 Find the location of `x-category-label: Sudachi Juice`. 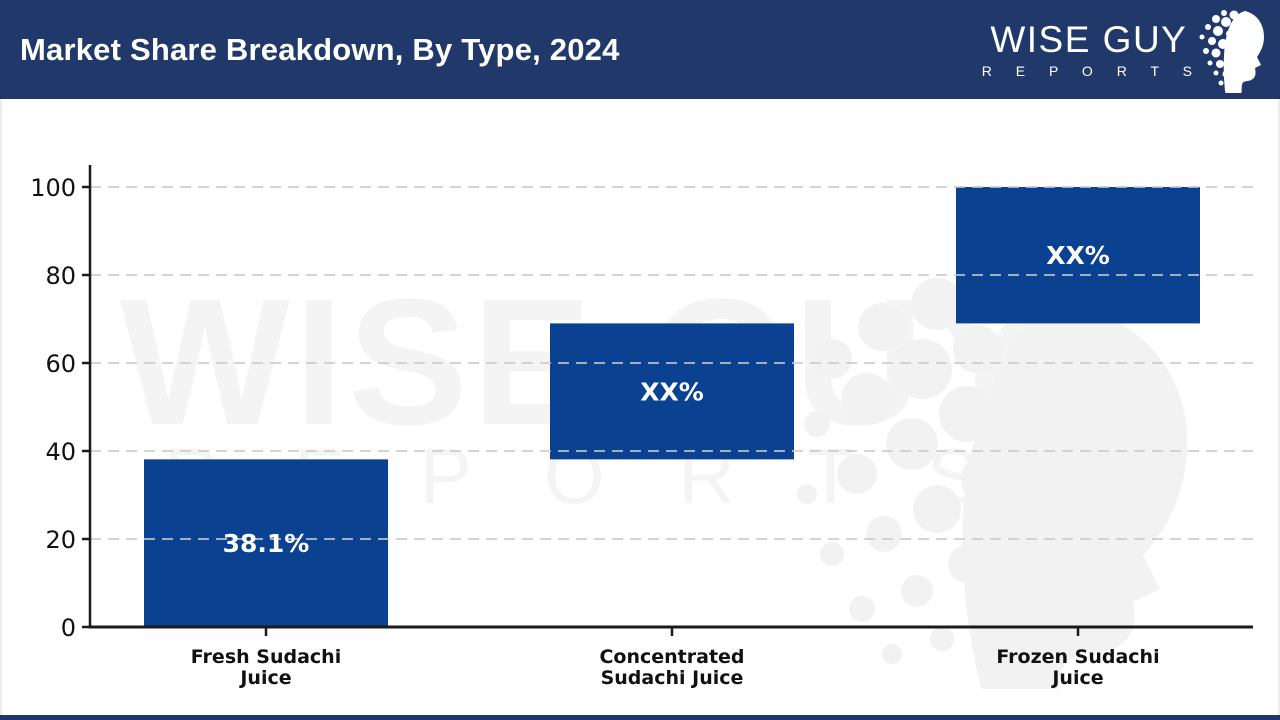

x-category-label: Sudachi Juice is located at coordinates (672, 678).